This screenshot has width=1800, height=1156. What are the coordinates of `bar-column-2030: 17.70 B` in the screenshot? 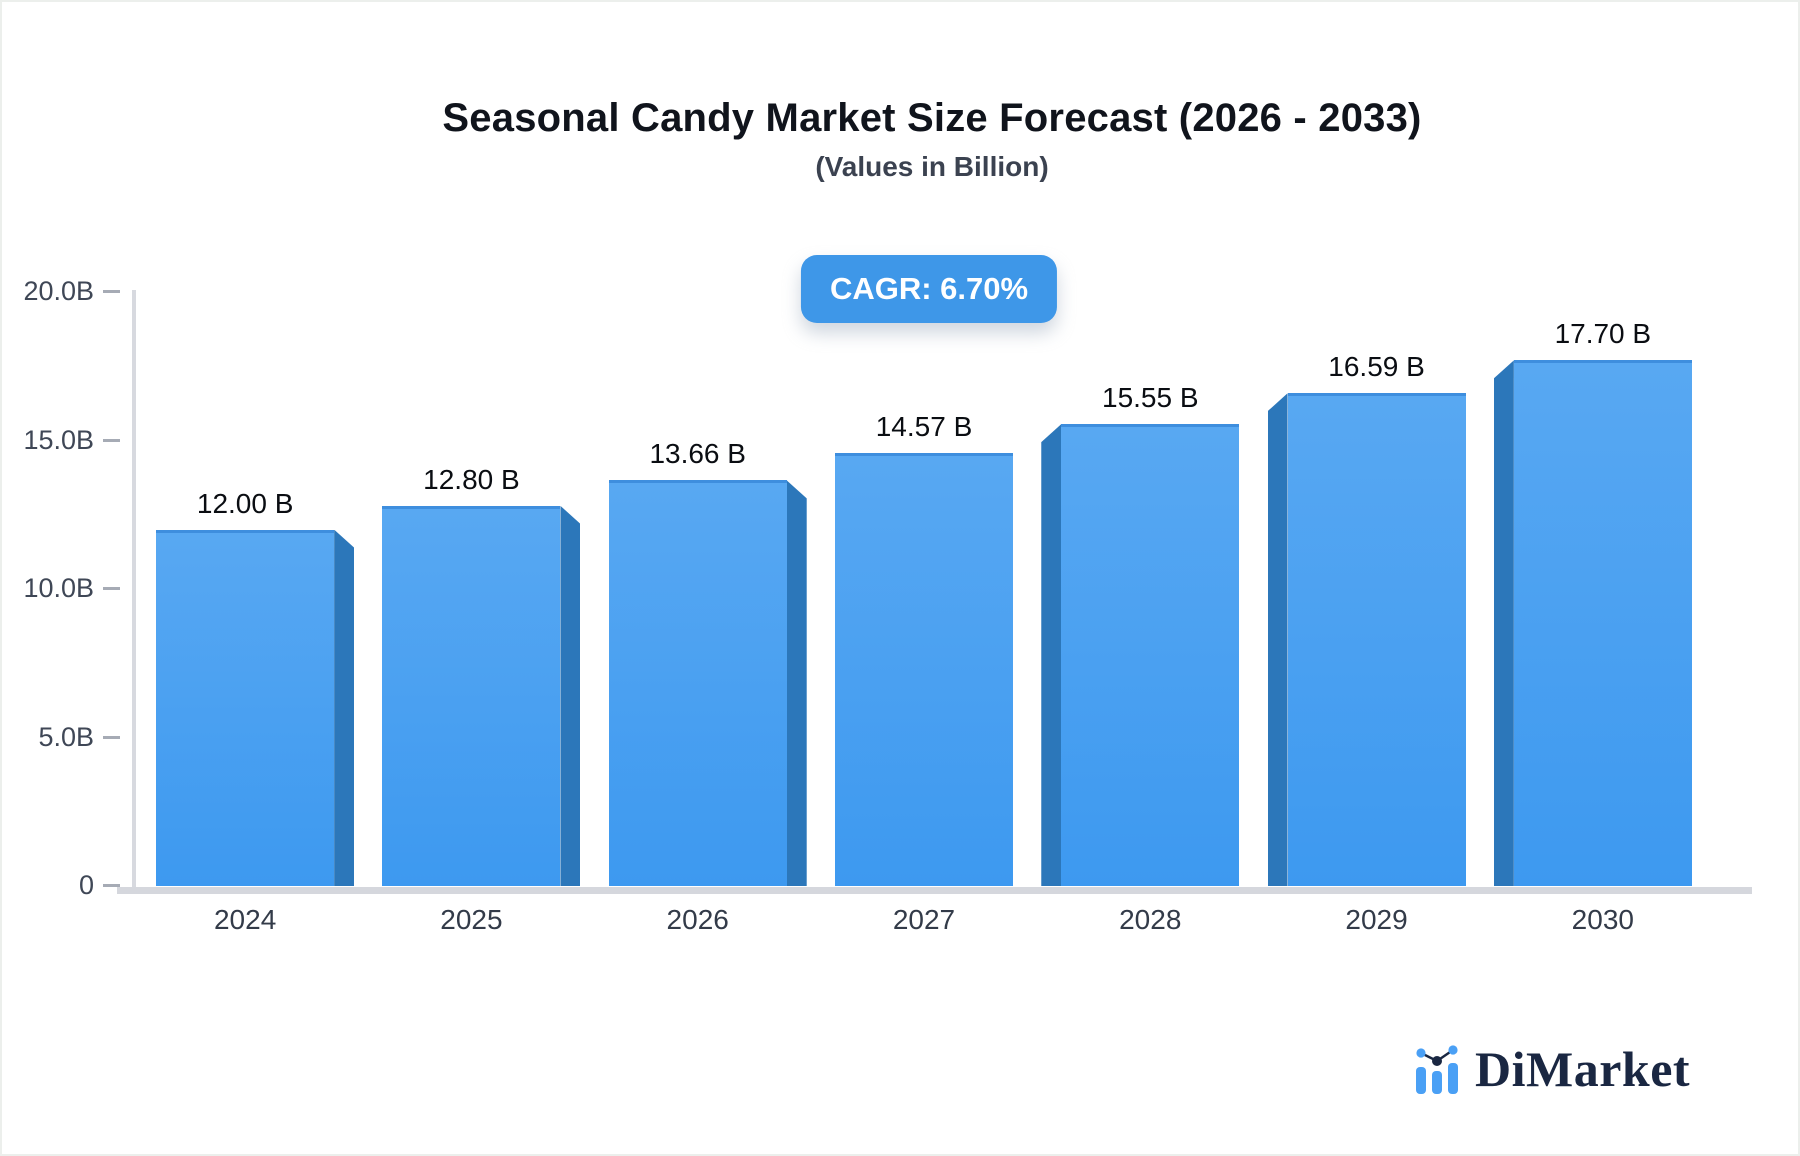 It's located at (1603, 589).